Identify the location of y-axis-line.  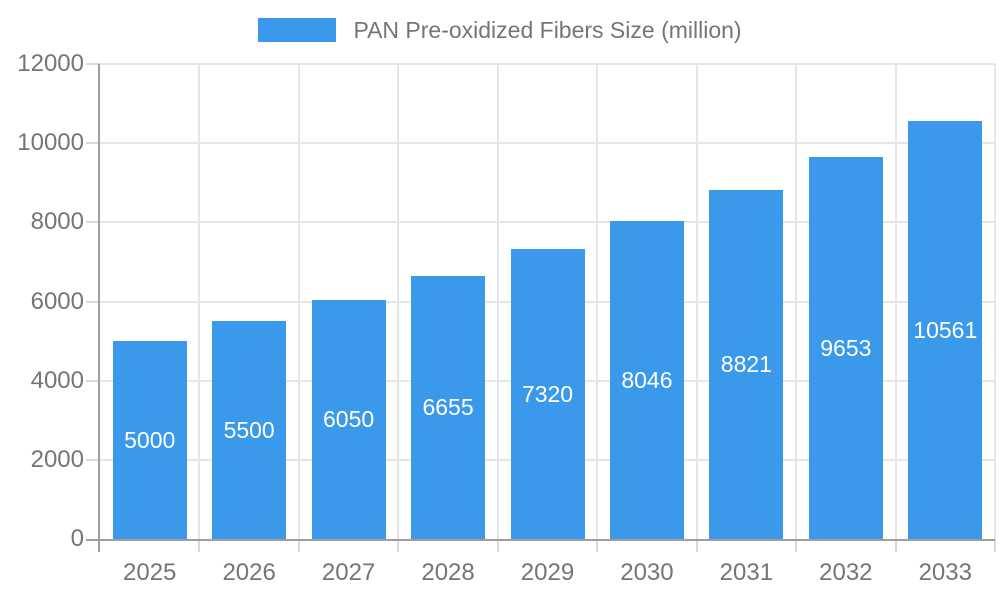
(99, 308).